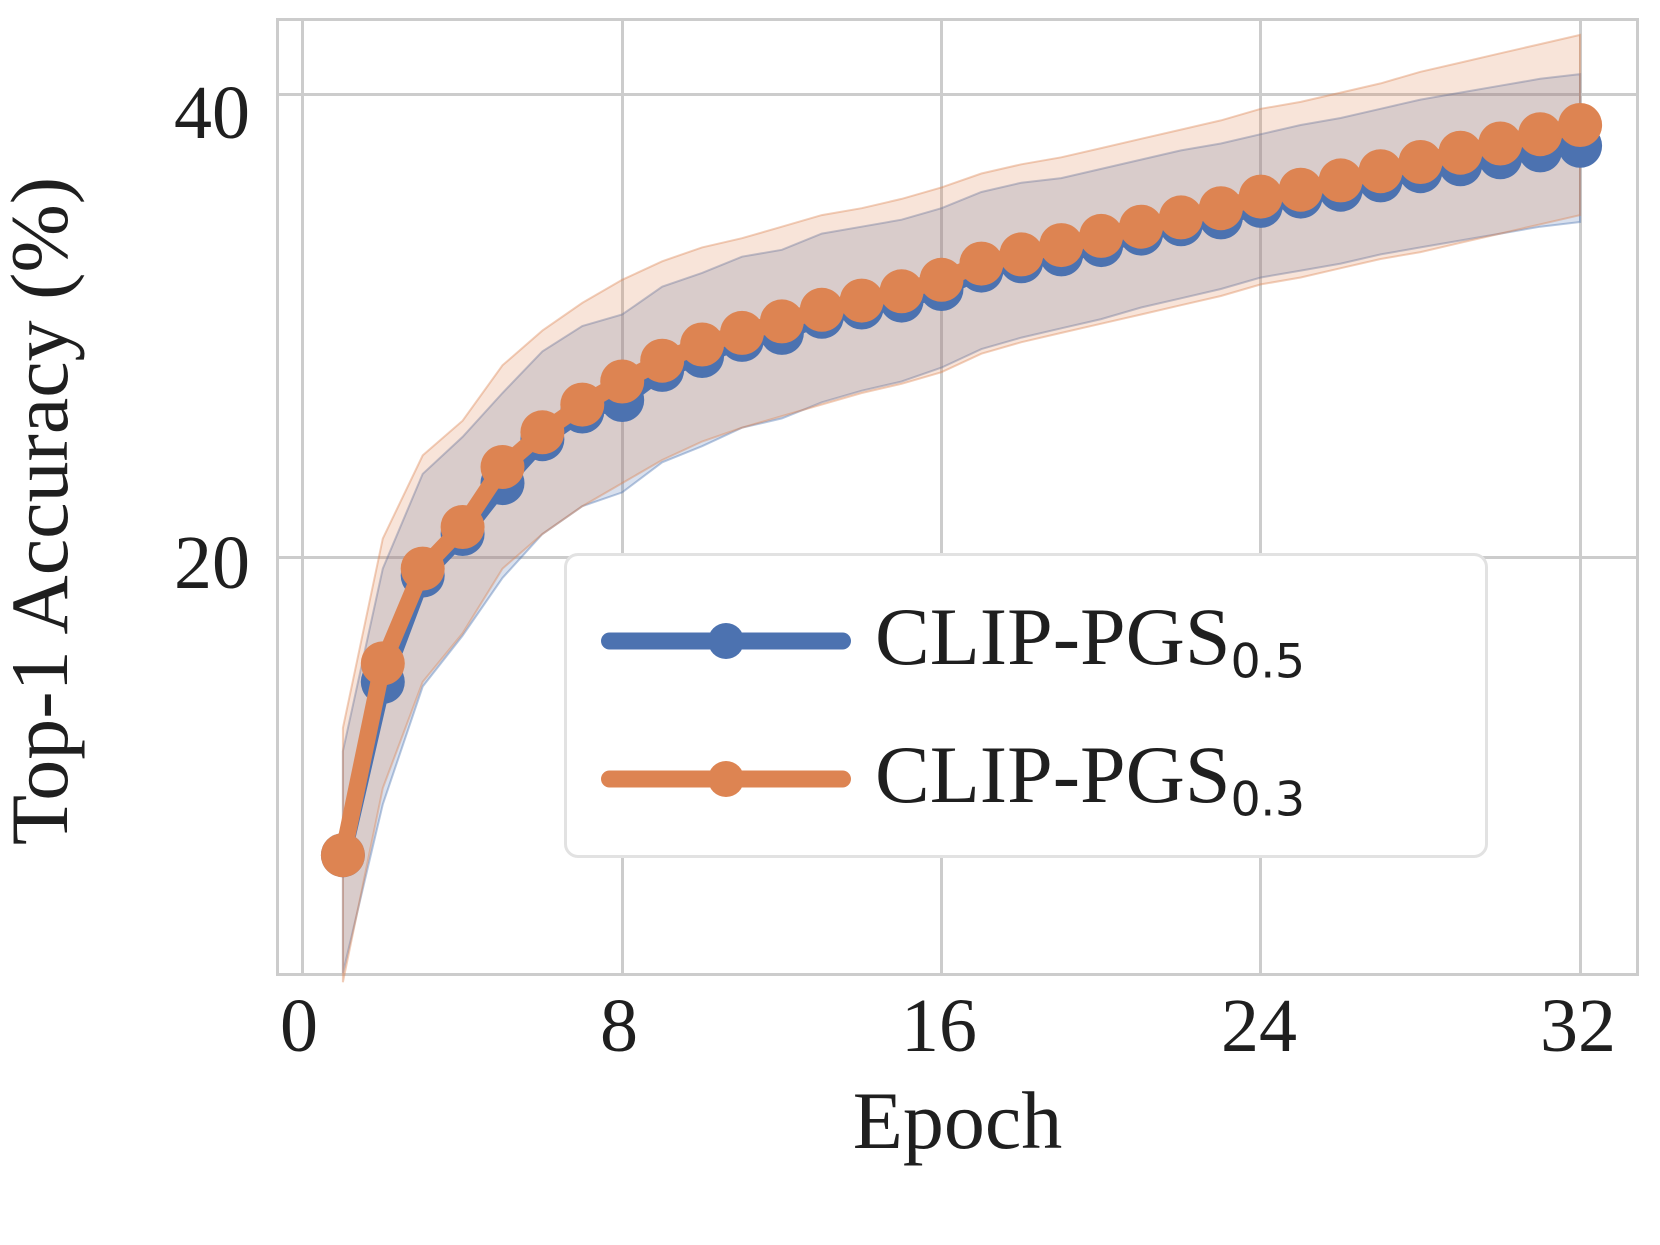  I want to click on x-tick-label-8: 8, so click(619, 1026).